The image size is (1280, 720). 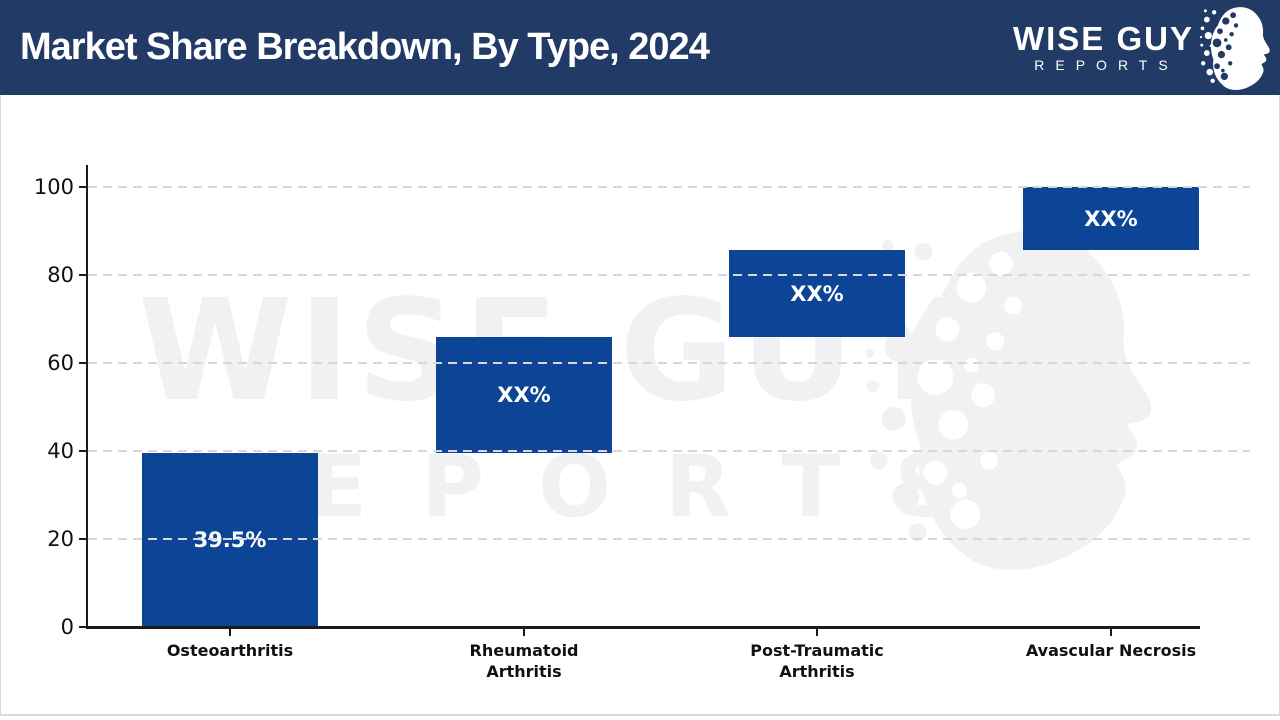 I want to click on y-tick-label: 40, so click(x=60, y=451).